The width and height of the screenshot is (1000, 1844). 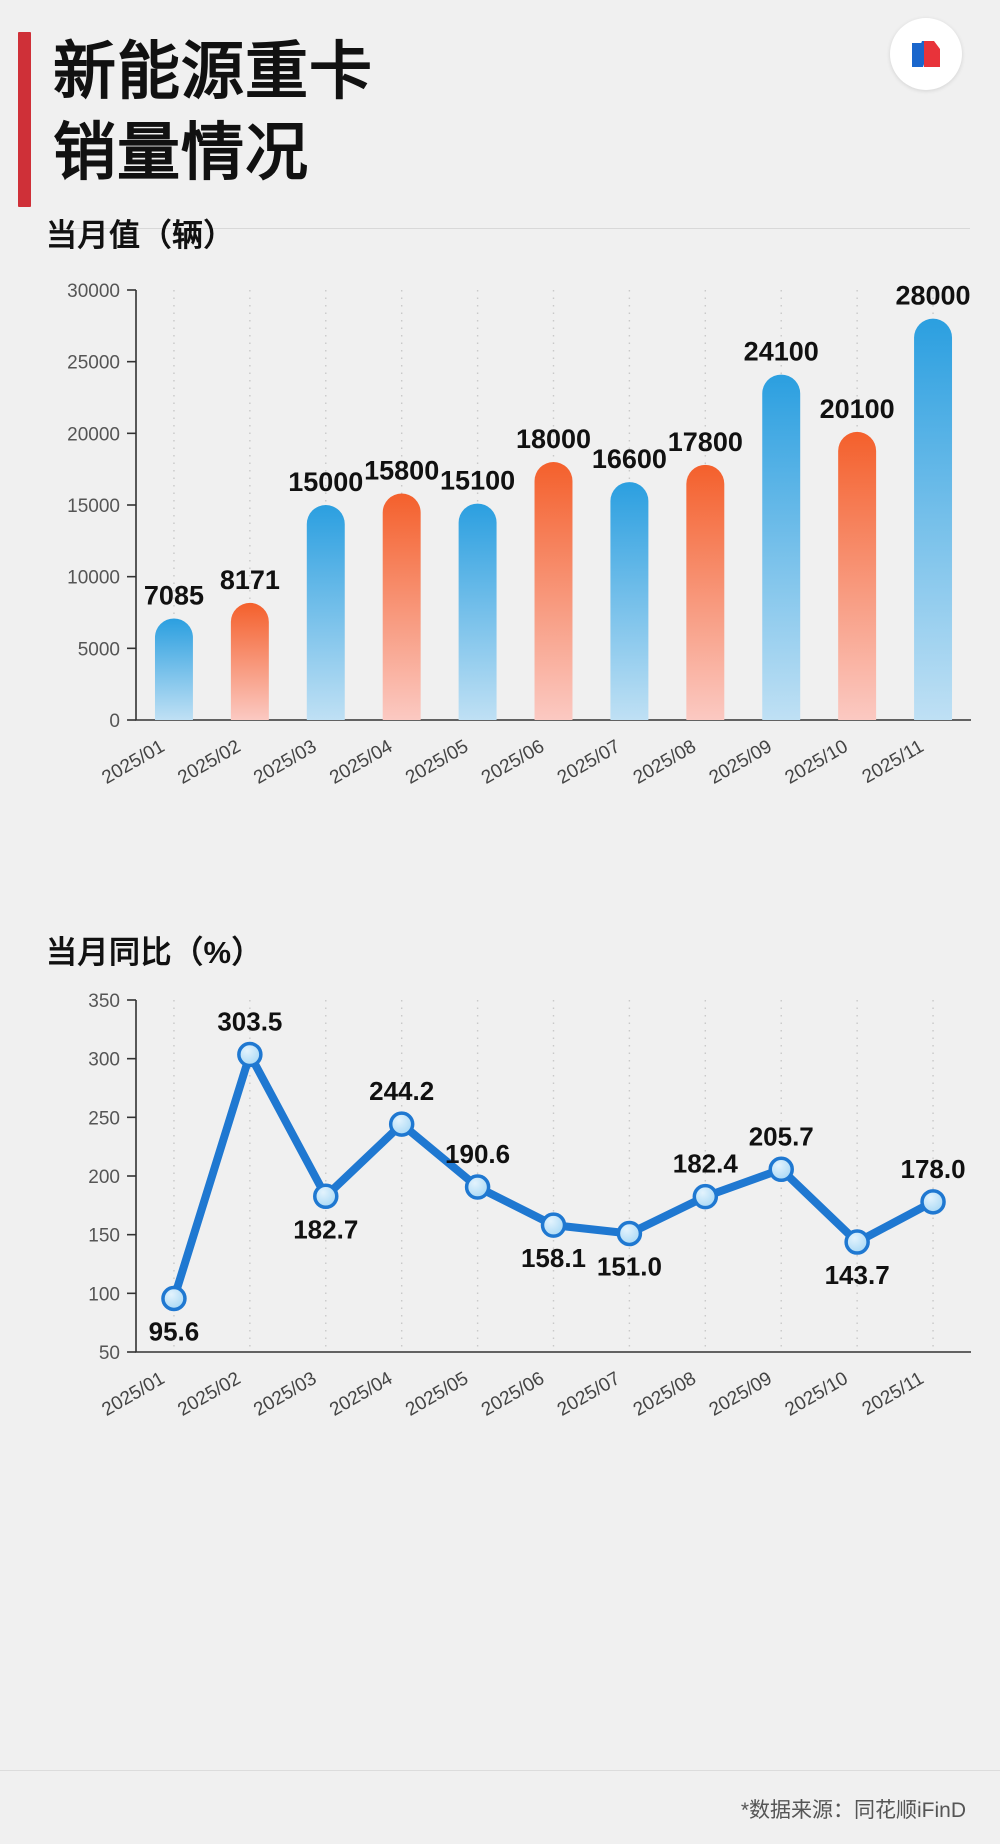 What do you see at coordinates (926, 54) in the screenshot?
I see `brand-m-logo-icon` at bounding box center [926, 54].